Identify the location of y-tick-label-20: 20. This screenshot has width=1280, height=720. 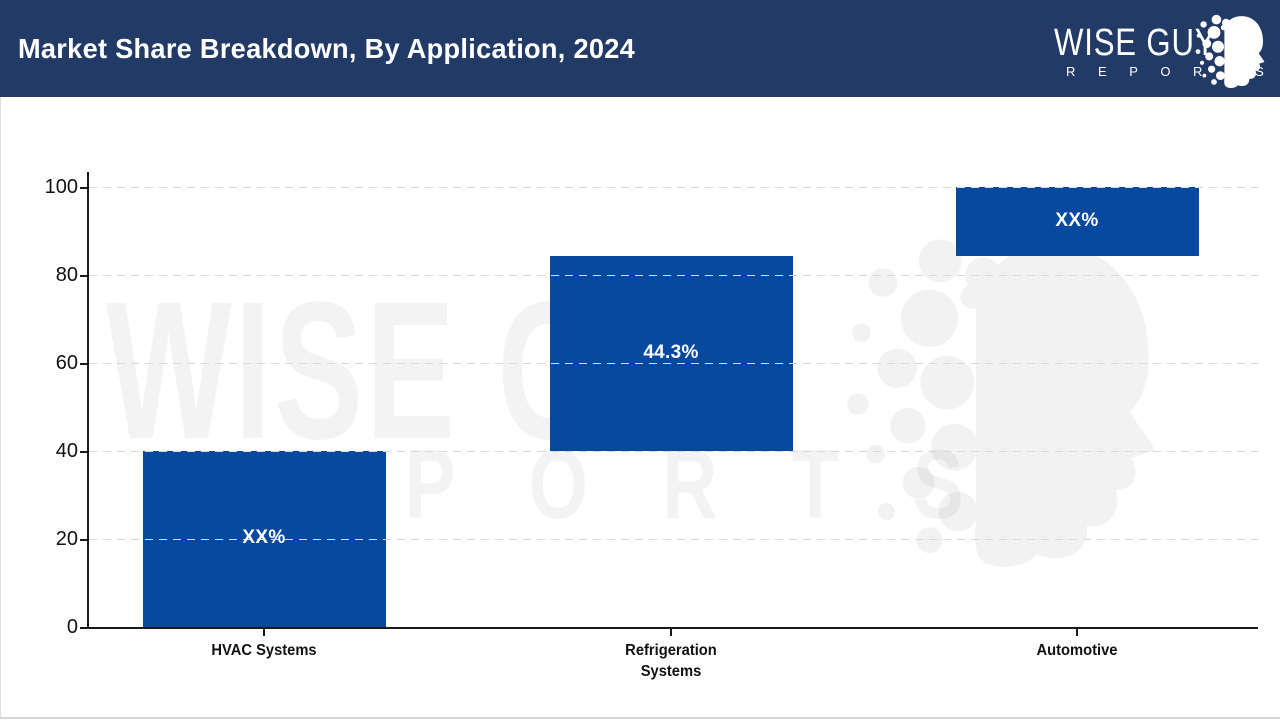
(66, 539).